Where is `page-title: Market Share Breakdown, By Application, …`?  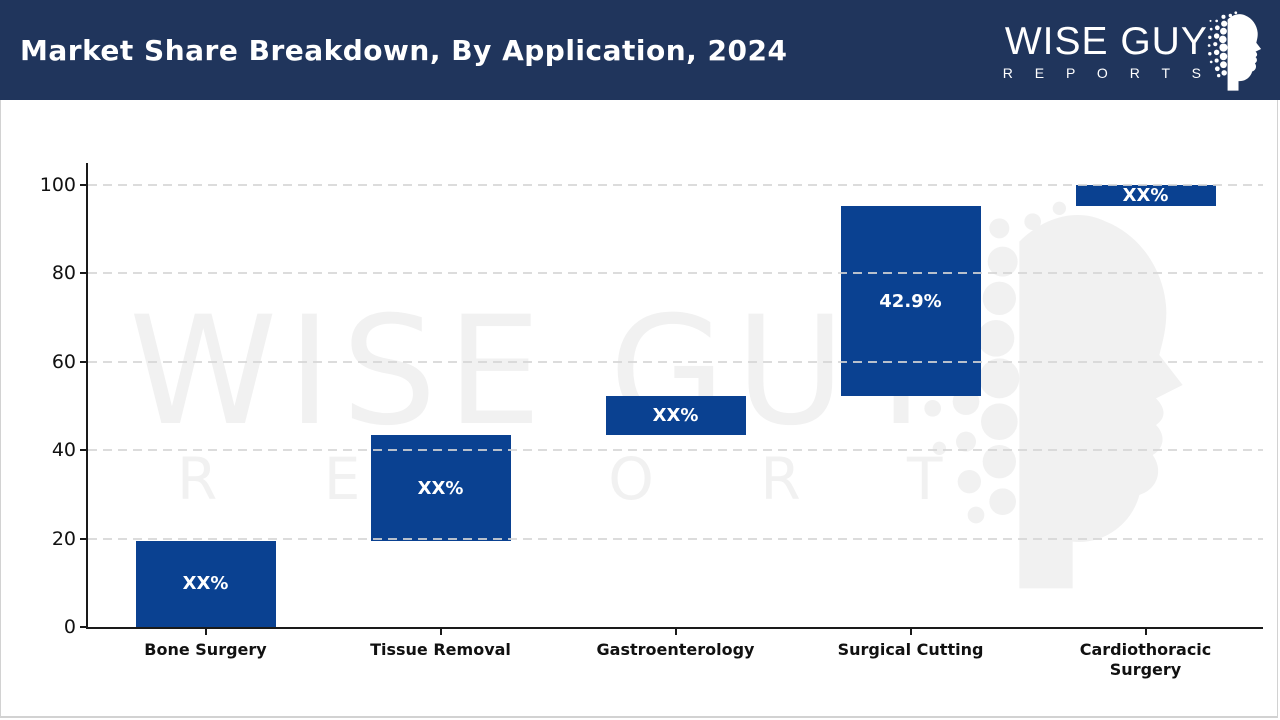
page-title: Market Share Breakdown, By Application, … is located at coordinates (404, 50).